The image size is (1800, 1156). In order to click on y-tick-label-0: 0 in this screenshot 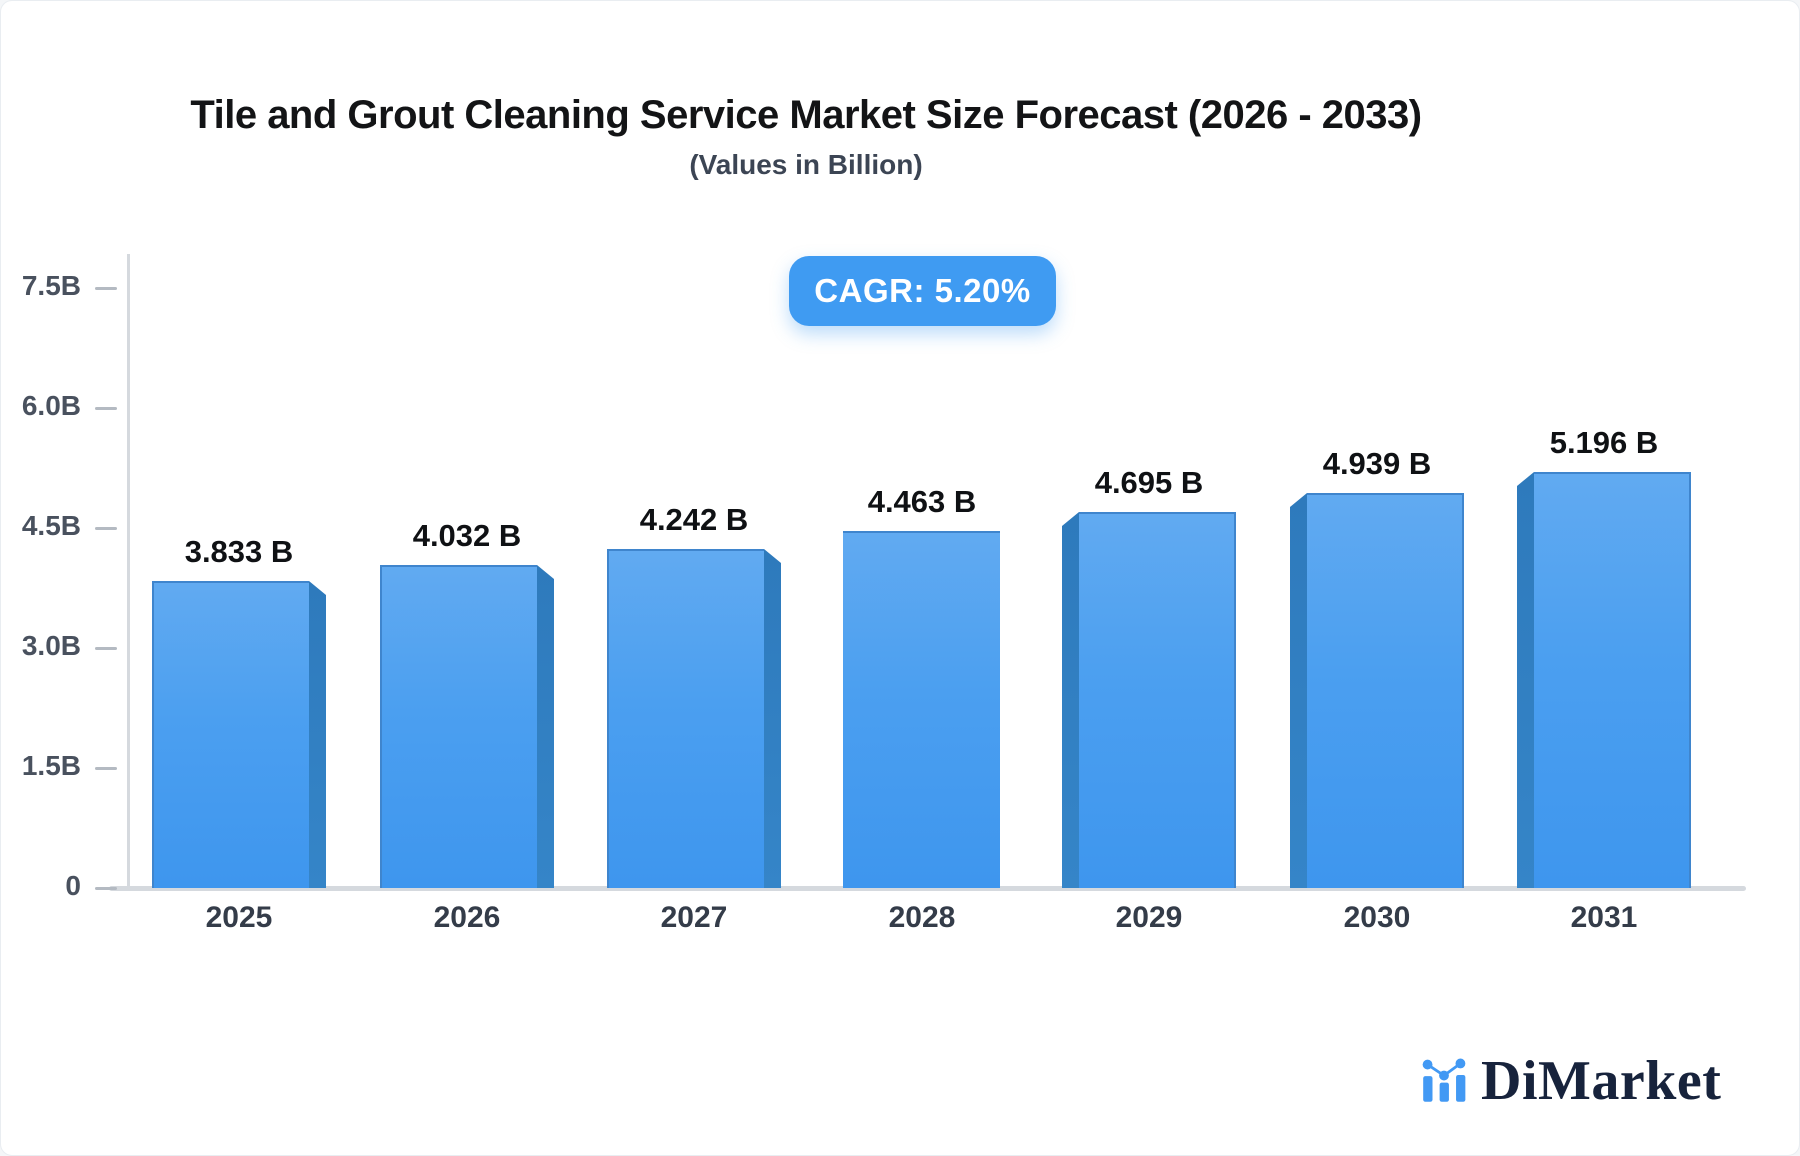, I will do `click(73, 885)`.